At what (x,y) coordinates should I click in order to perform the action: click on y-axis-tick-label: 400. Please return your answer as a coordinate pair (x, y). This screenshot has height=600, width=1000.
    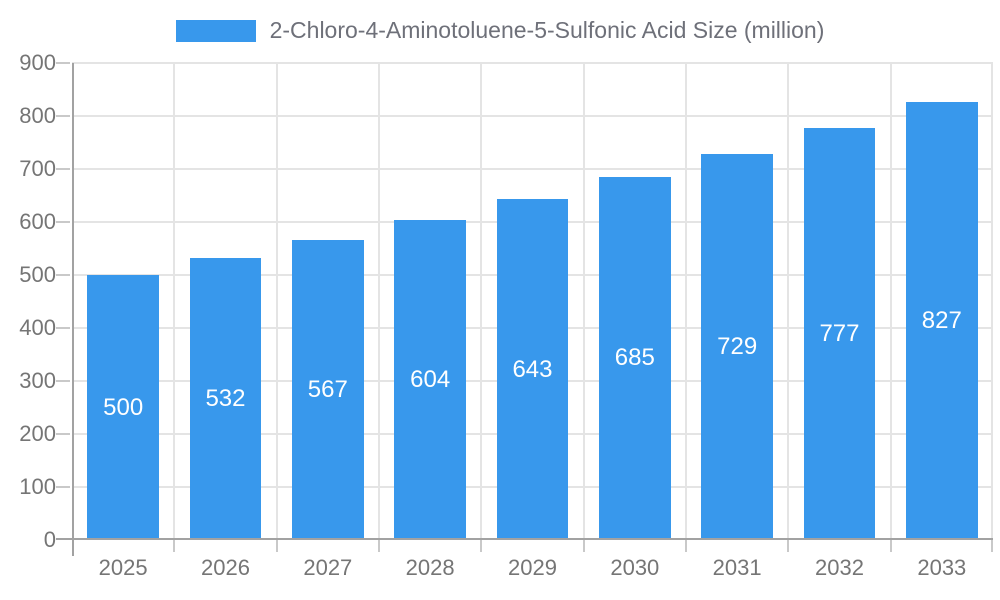
    Looking at the image, I should click on (37, 327).